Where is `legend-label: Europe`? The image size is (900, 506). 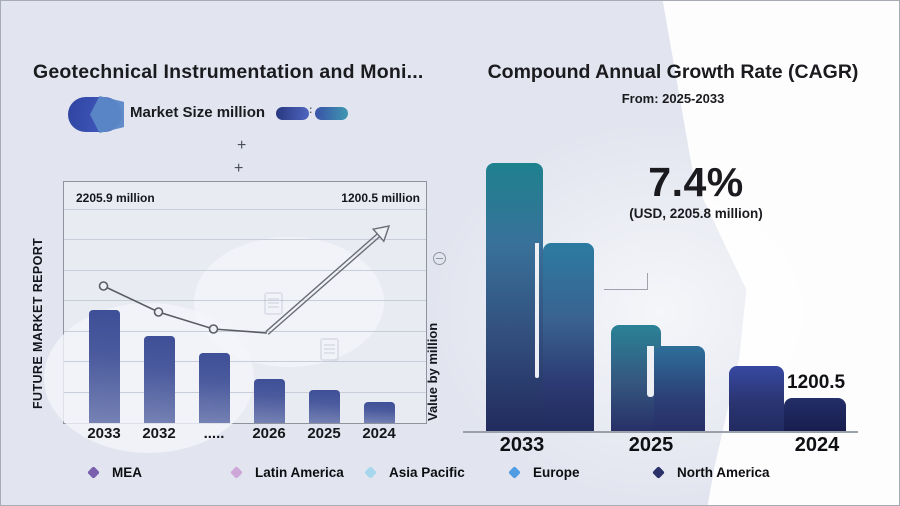
legend-label: Europe is located at coordinates (556, 472).